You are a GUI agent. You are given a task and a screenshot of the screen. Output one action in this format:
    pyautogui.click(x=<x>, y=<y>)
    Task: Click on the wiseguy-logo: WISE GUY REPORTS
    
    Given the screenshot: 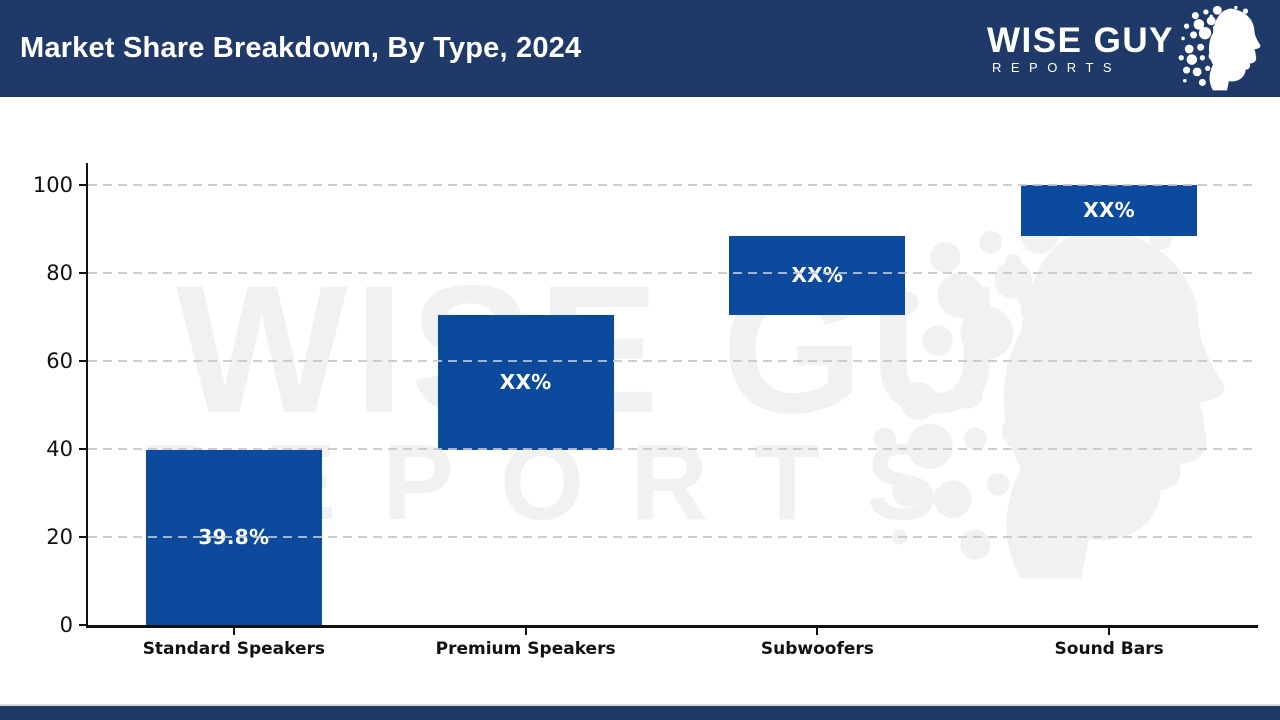 What is the action you would take?
    pyautogui.click(x=1125, y=49)
    